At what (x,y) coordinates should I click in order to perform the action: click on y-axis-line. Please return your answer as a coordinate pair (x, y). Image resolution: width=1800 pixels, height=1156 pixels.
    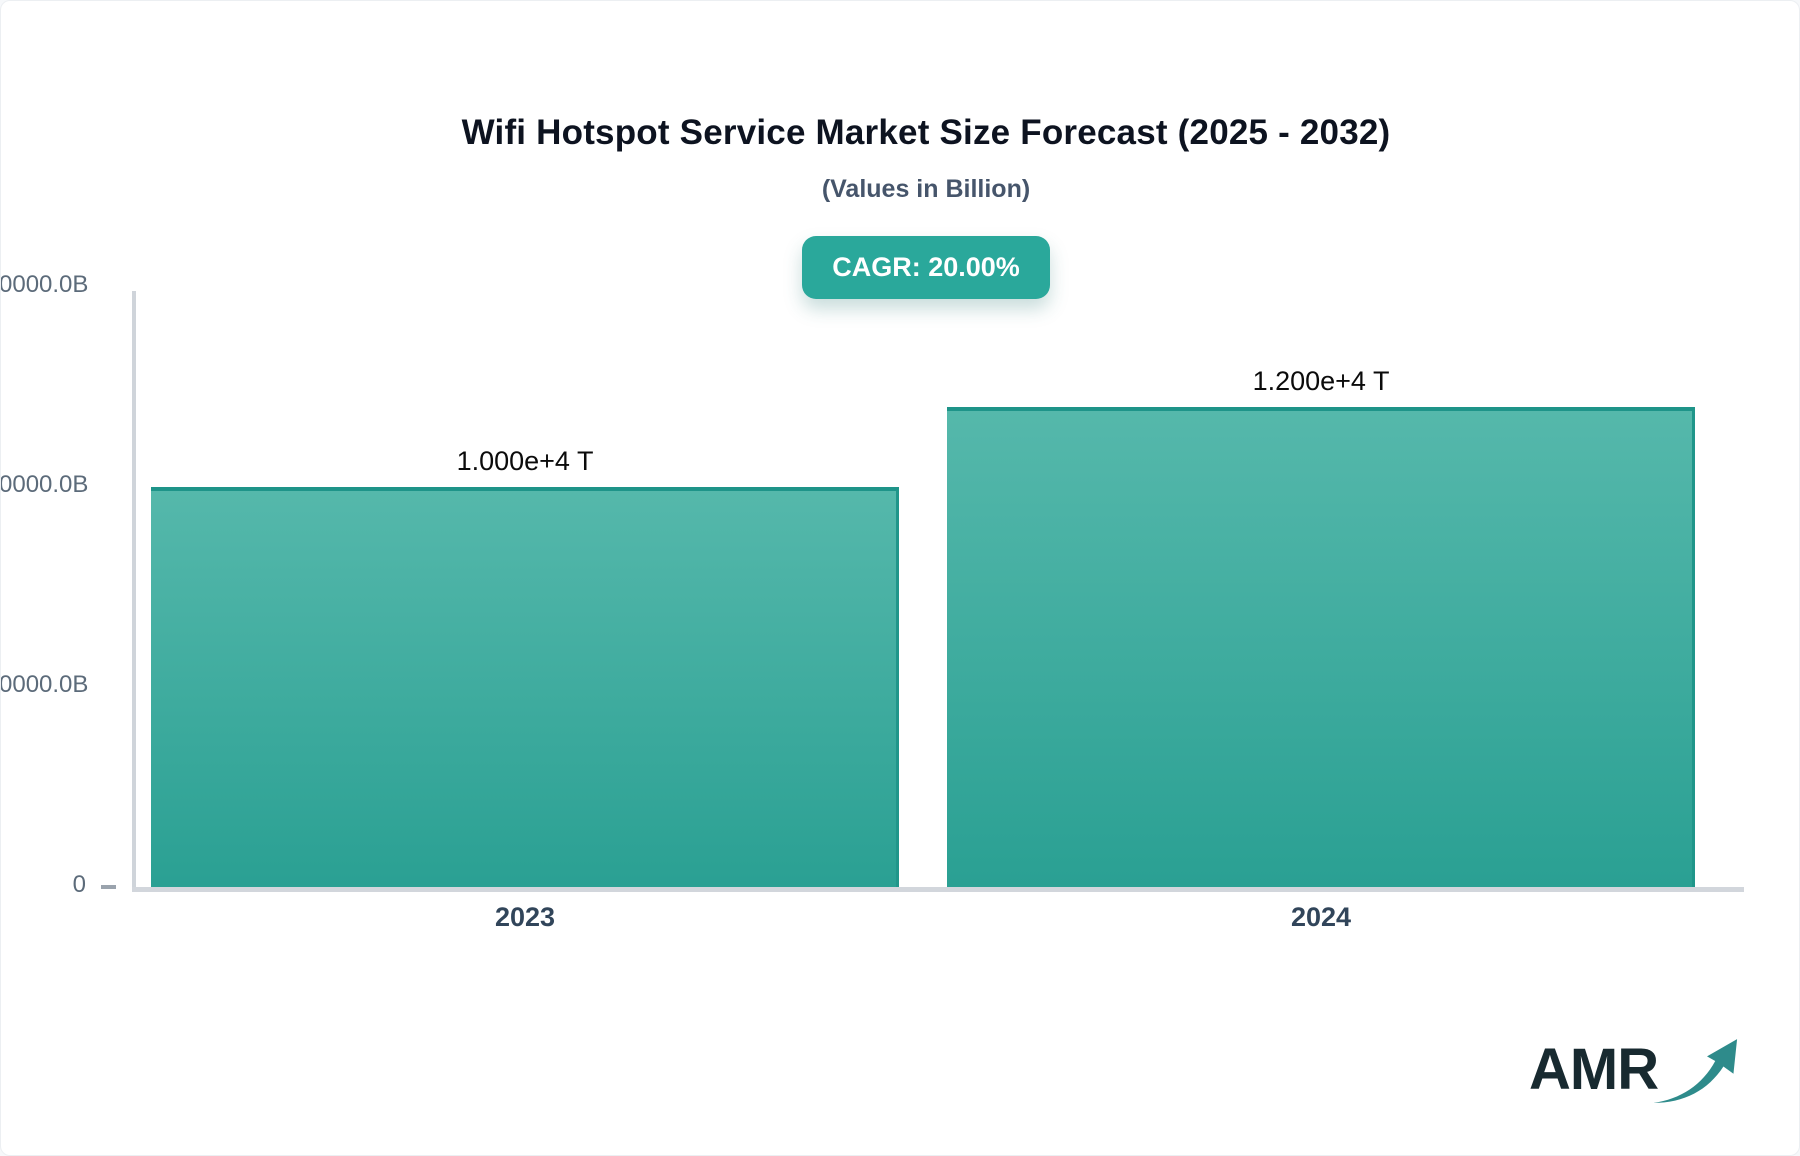
    Looking at the image, I should click on (134, 590).